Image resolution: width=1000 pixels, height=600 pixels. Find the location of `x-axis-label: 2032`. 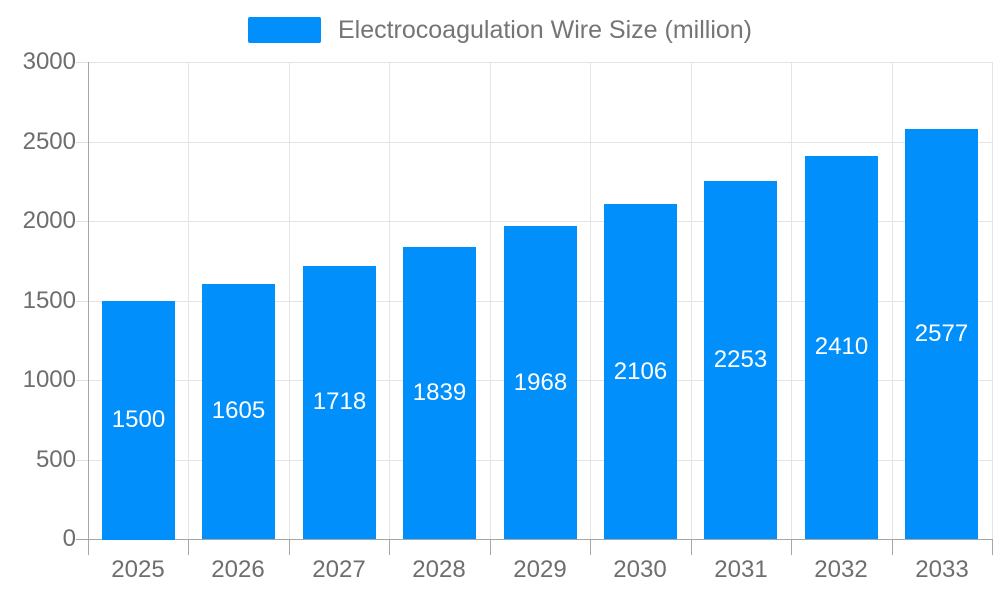

x-axis-label: 2032 is located at coordinates (841, 569).